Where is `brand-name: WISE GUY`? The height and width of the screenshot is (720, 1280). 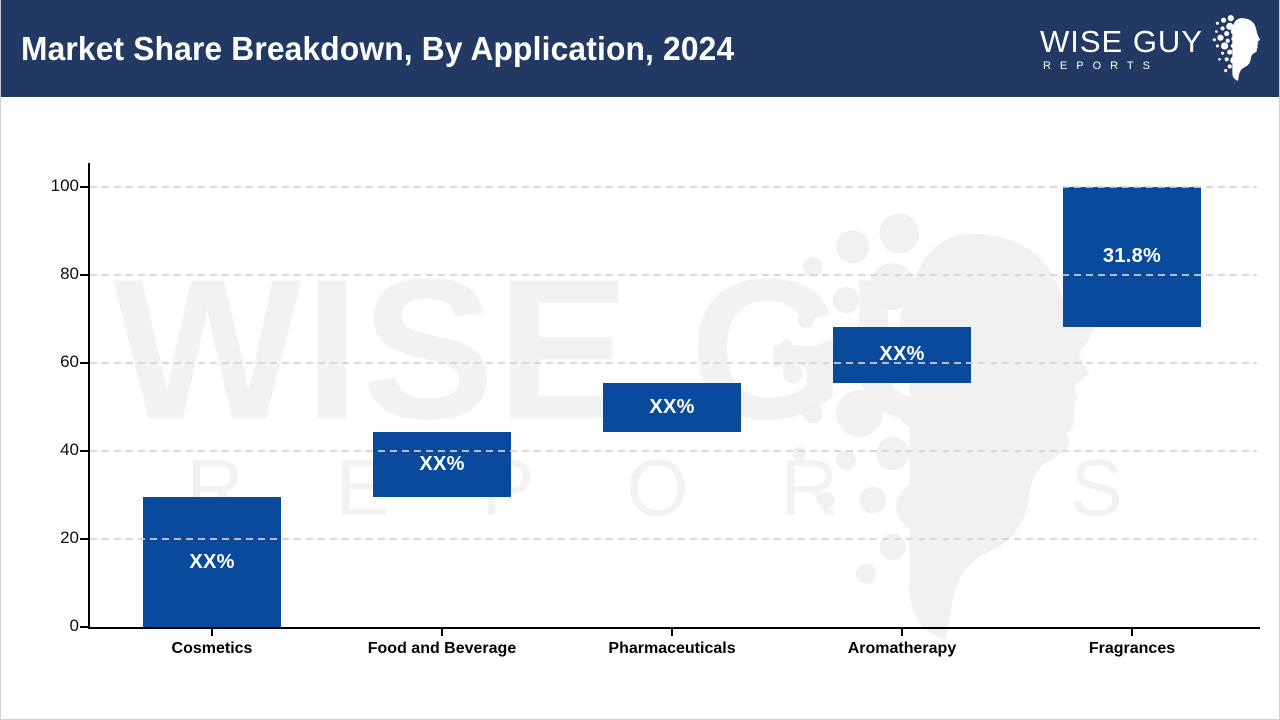
brand-name: WISE GUY is located at coordinates (1121, 41).